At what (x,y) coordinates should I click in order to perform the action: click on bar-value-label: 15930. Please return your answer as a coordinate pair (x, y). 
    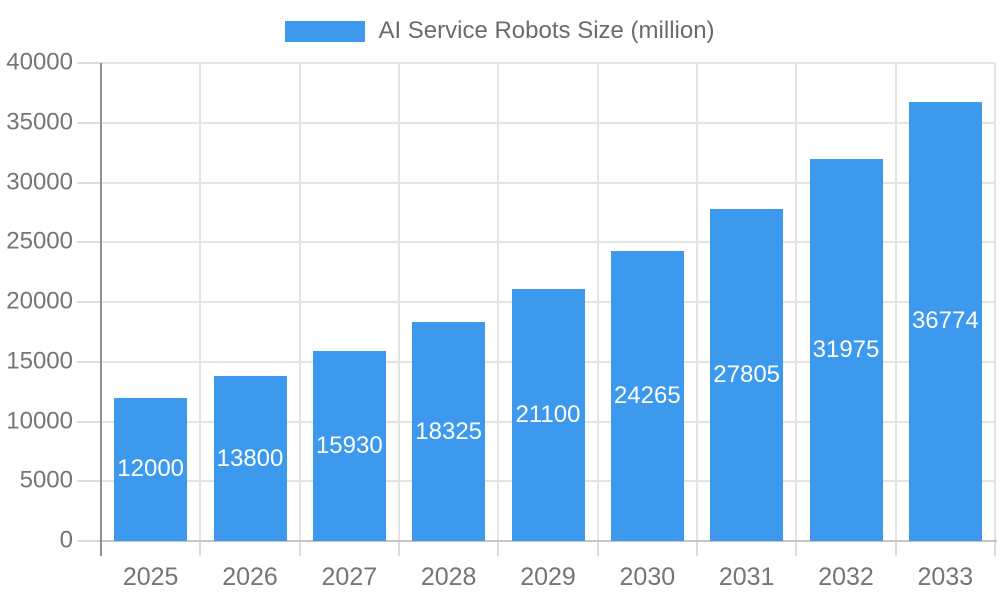
    Looking at the image, I should click on (349, 445).